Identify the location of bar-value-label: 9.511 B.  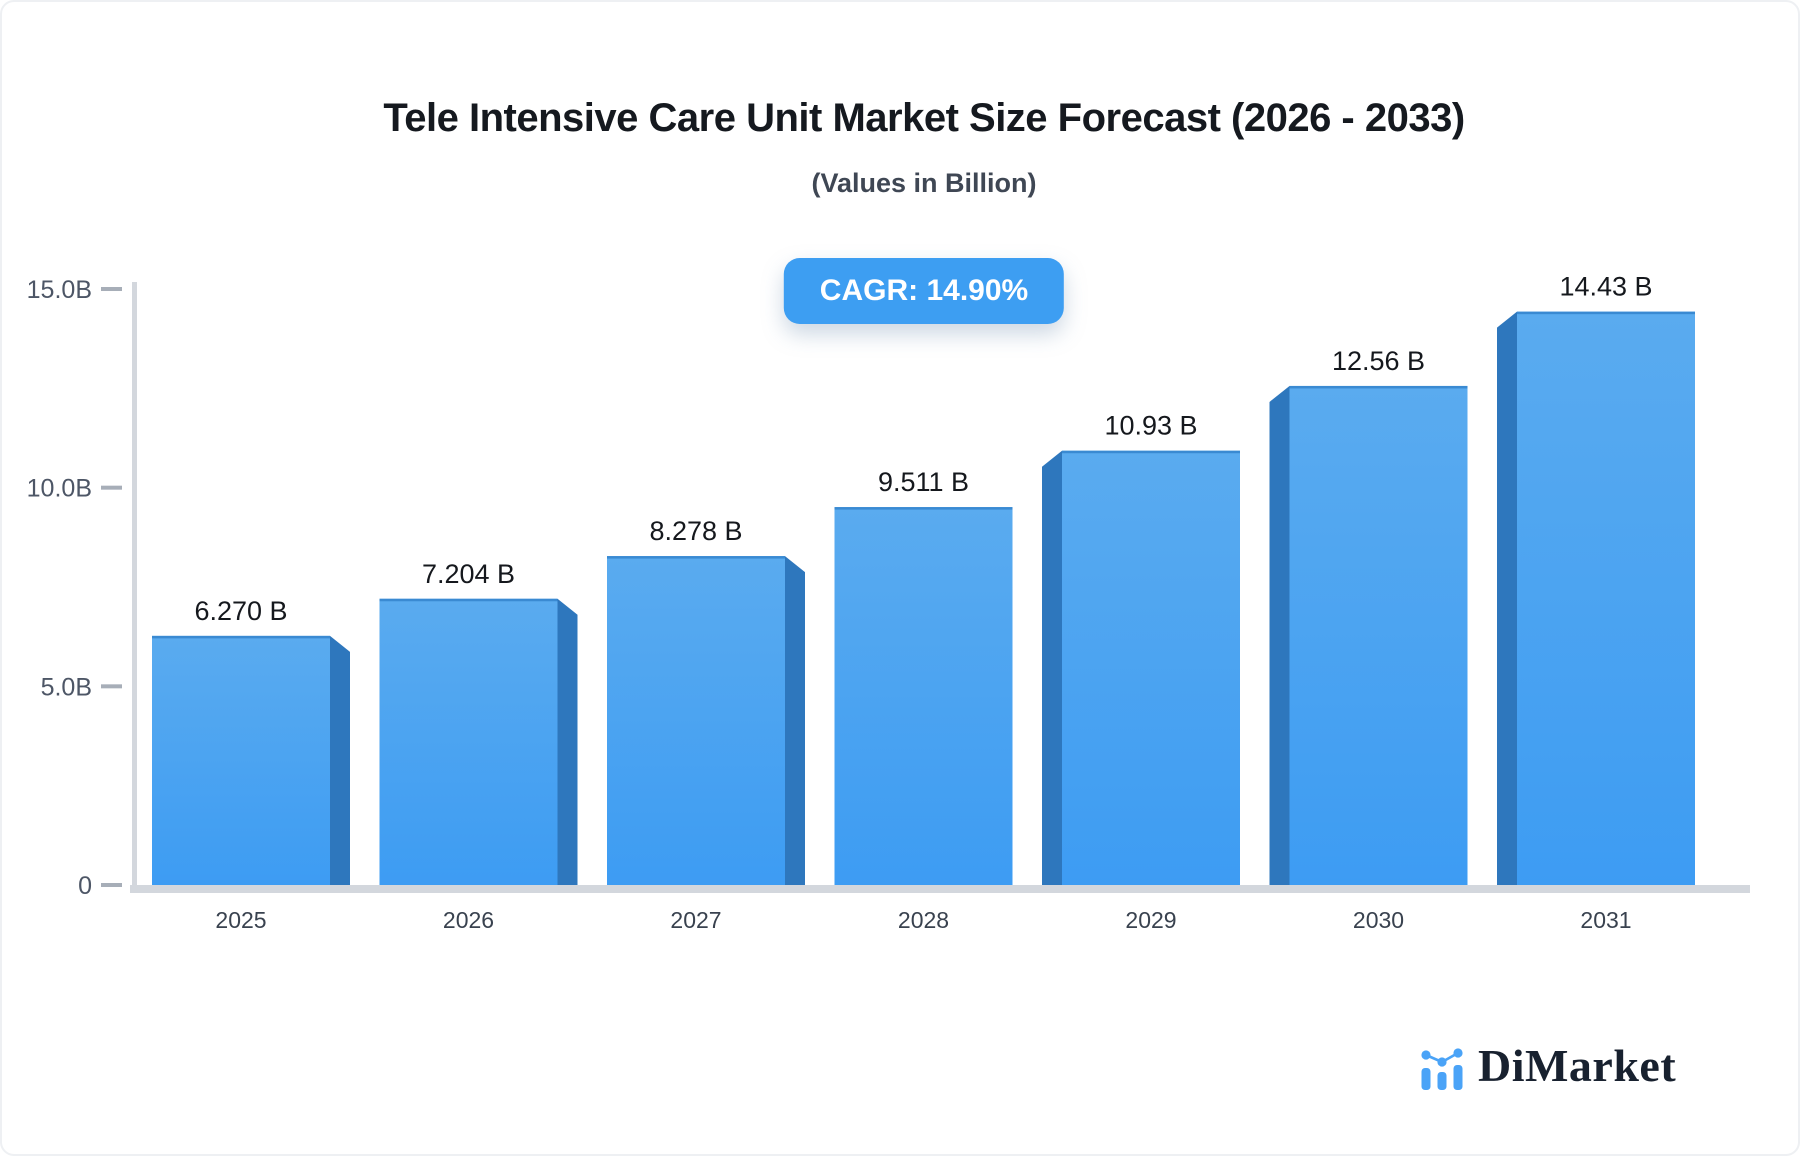
(923, 482).